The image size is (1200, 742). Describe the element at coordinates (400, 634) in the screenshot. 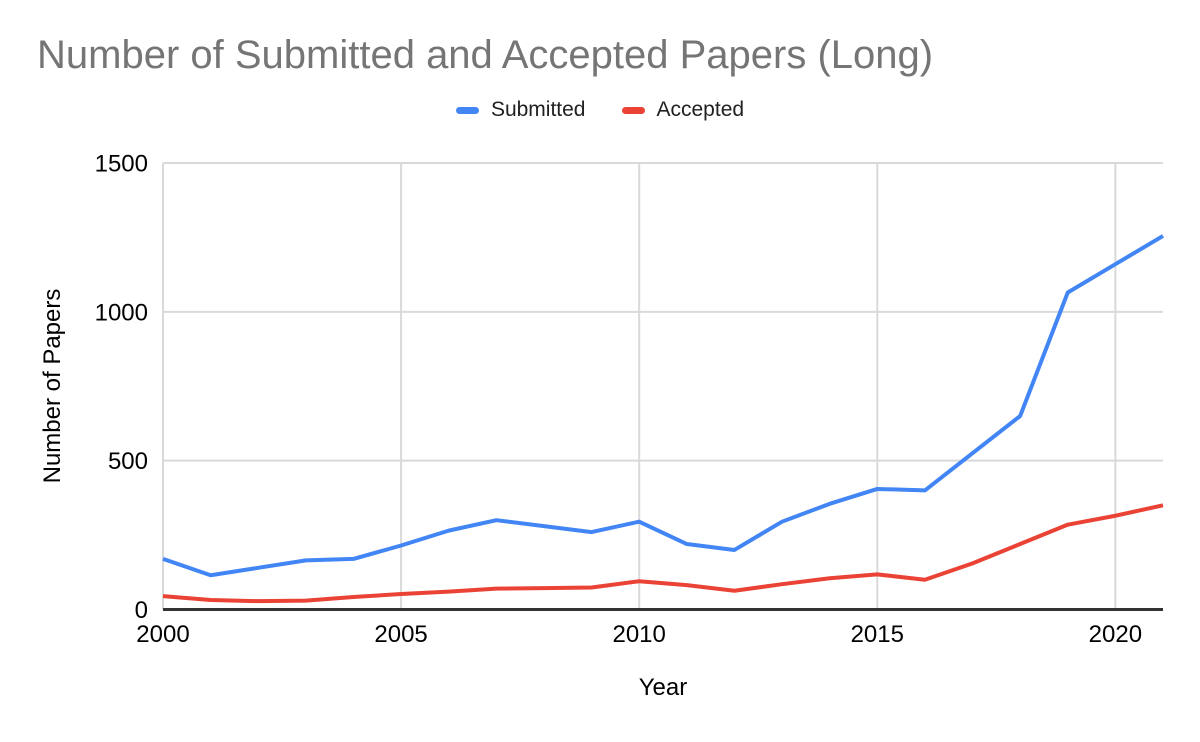

I see `x-tick-label: 2005` at that location.